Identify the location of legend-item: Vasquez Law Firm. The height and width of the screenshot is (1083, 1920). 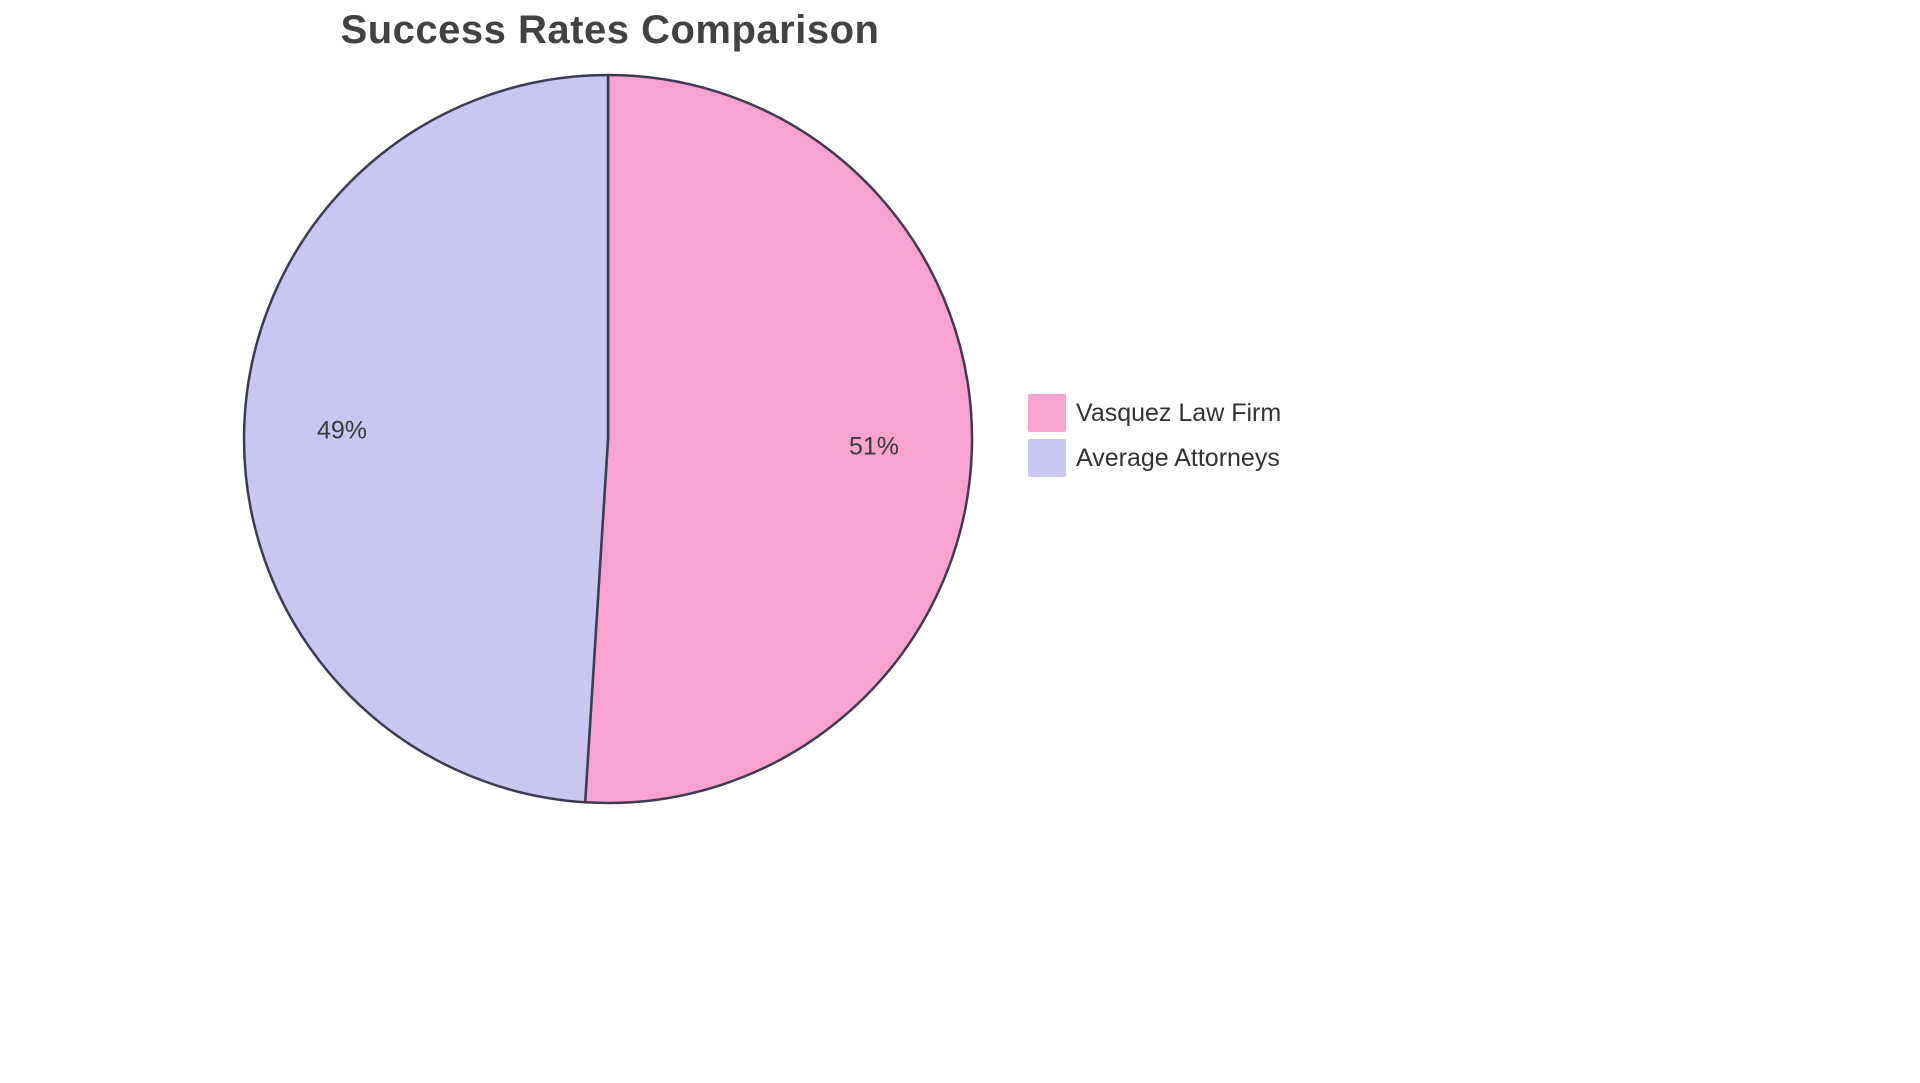
(1154, 413).